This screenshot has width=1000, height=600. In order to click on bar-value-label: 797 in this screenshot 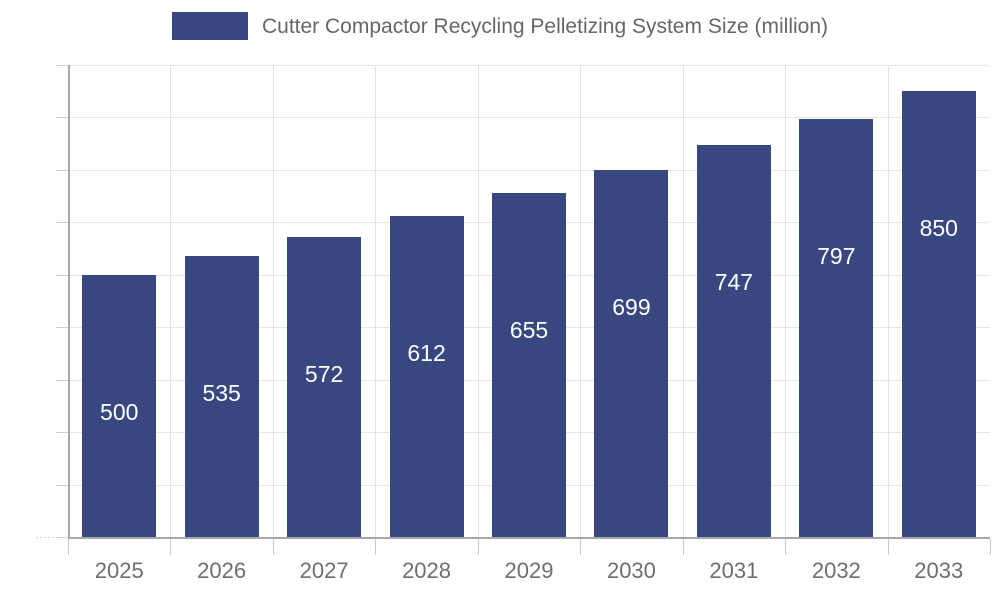, I will do `click(836, 256)`.